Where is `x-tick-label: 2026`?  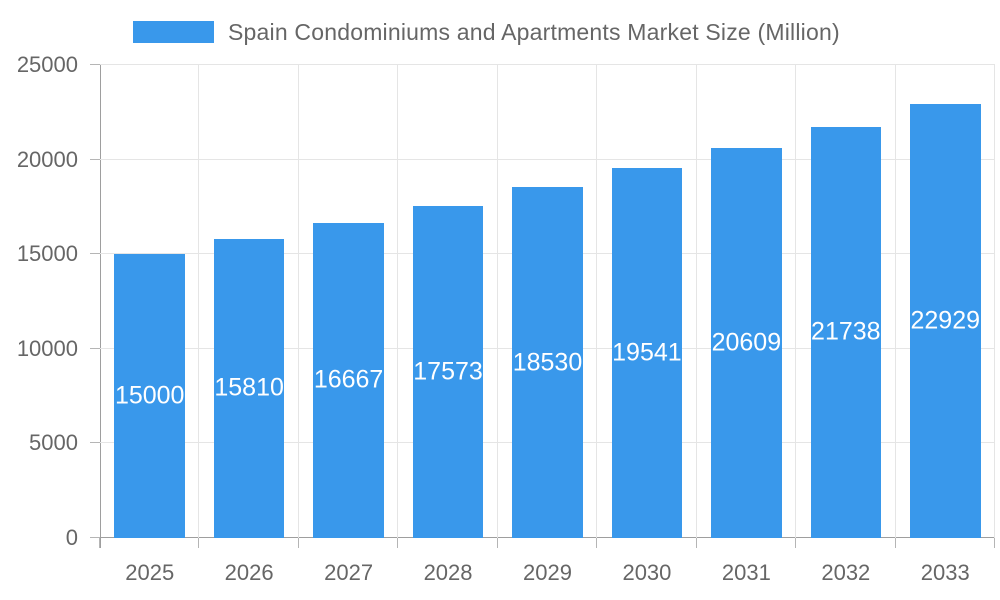
x-tick-label: 2026 is located at coordinates (249, 572).